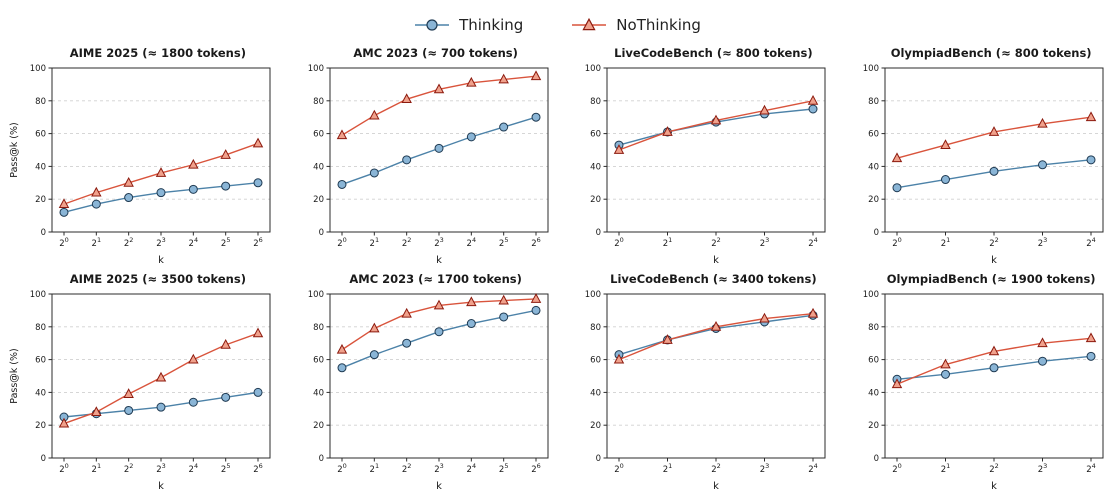  Describe the element at coordinates (140, 391) in the screenshot. I see `plot-aime-2025-3500-tokens: 0 20 40 60 80 100 20 21 22 23 24 25 26 Pass@k (%) k` at that location.